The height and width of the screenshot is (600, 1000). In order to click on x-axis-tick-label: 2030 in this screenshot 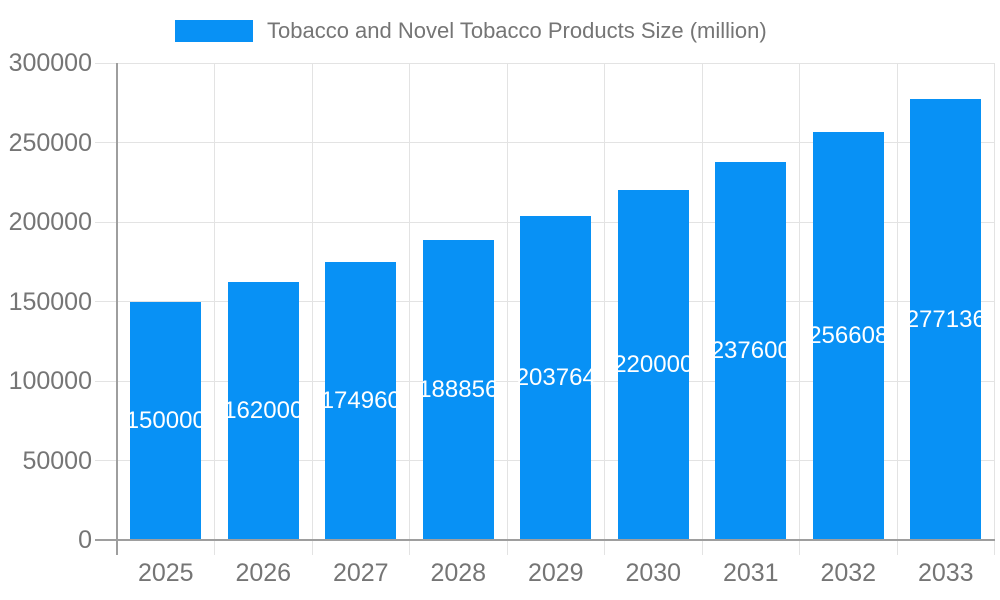, I will do `click(653, 573)`.